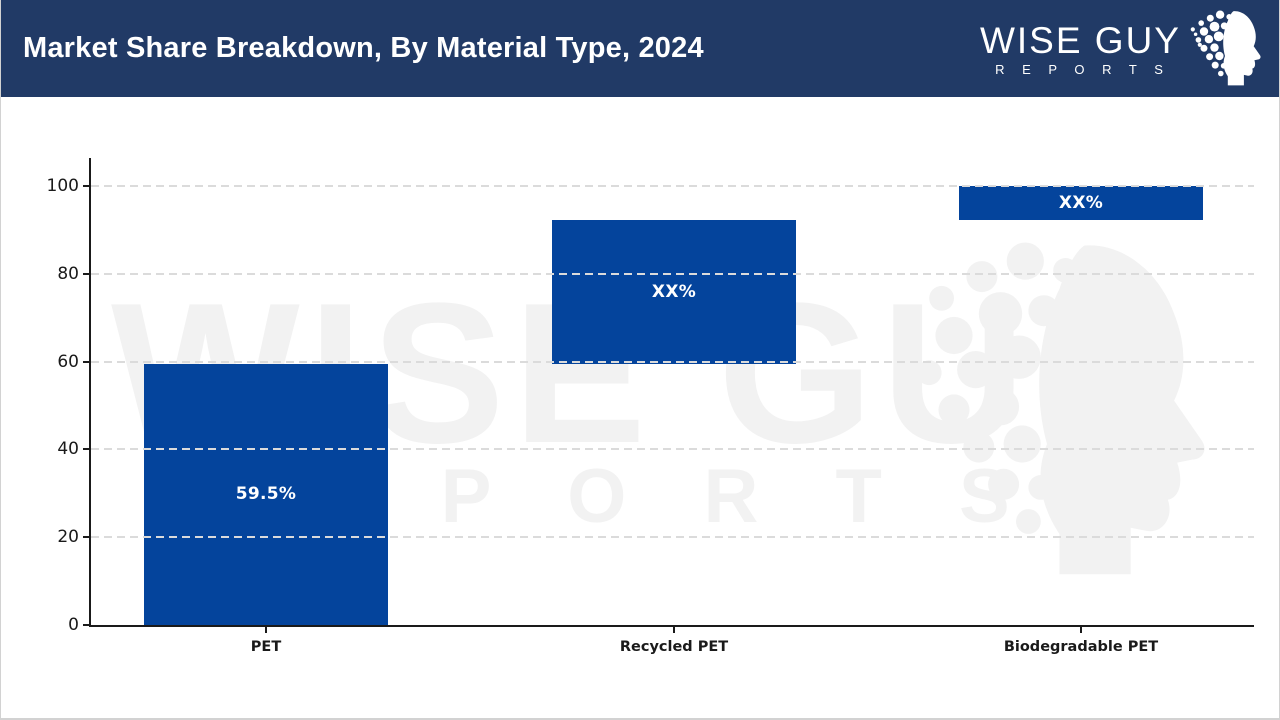 This screenshot has width=1280, height=720. I want to click on bar-pet: 59.5%, so click(266, 494).